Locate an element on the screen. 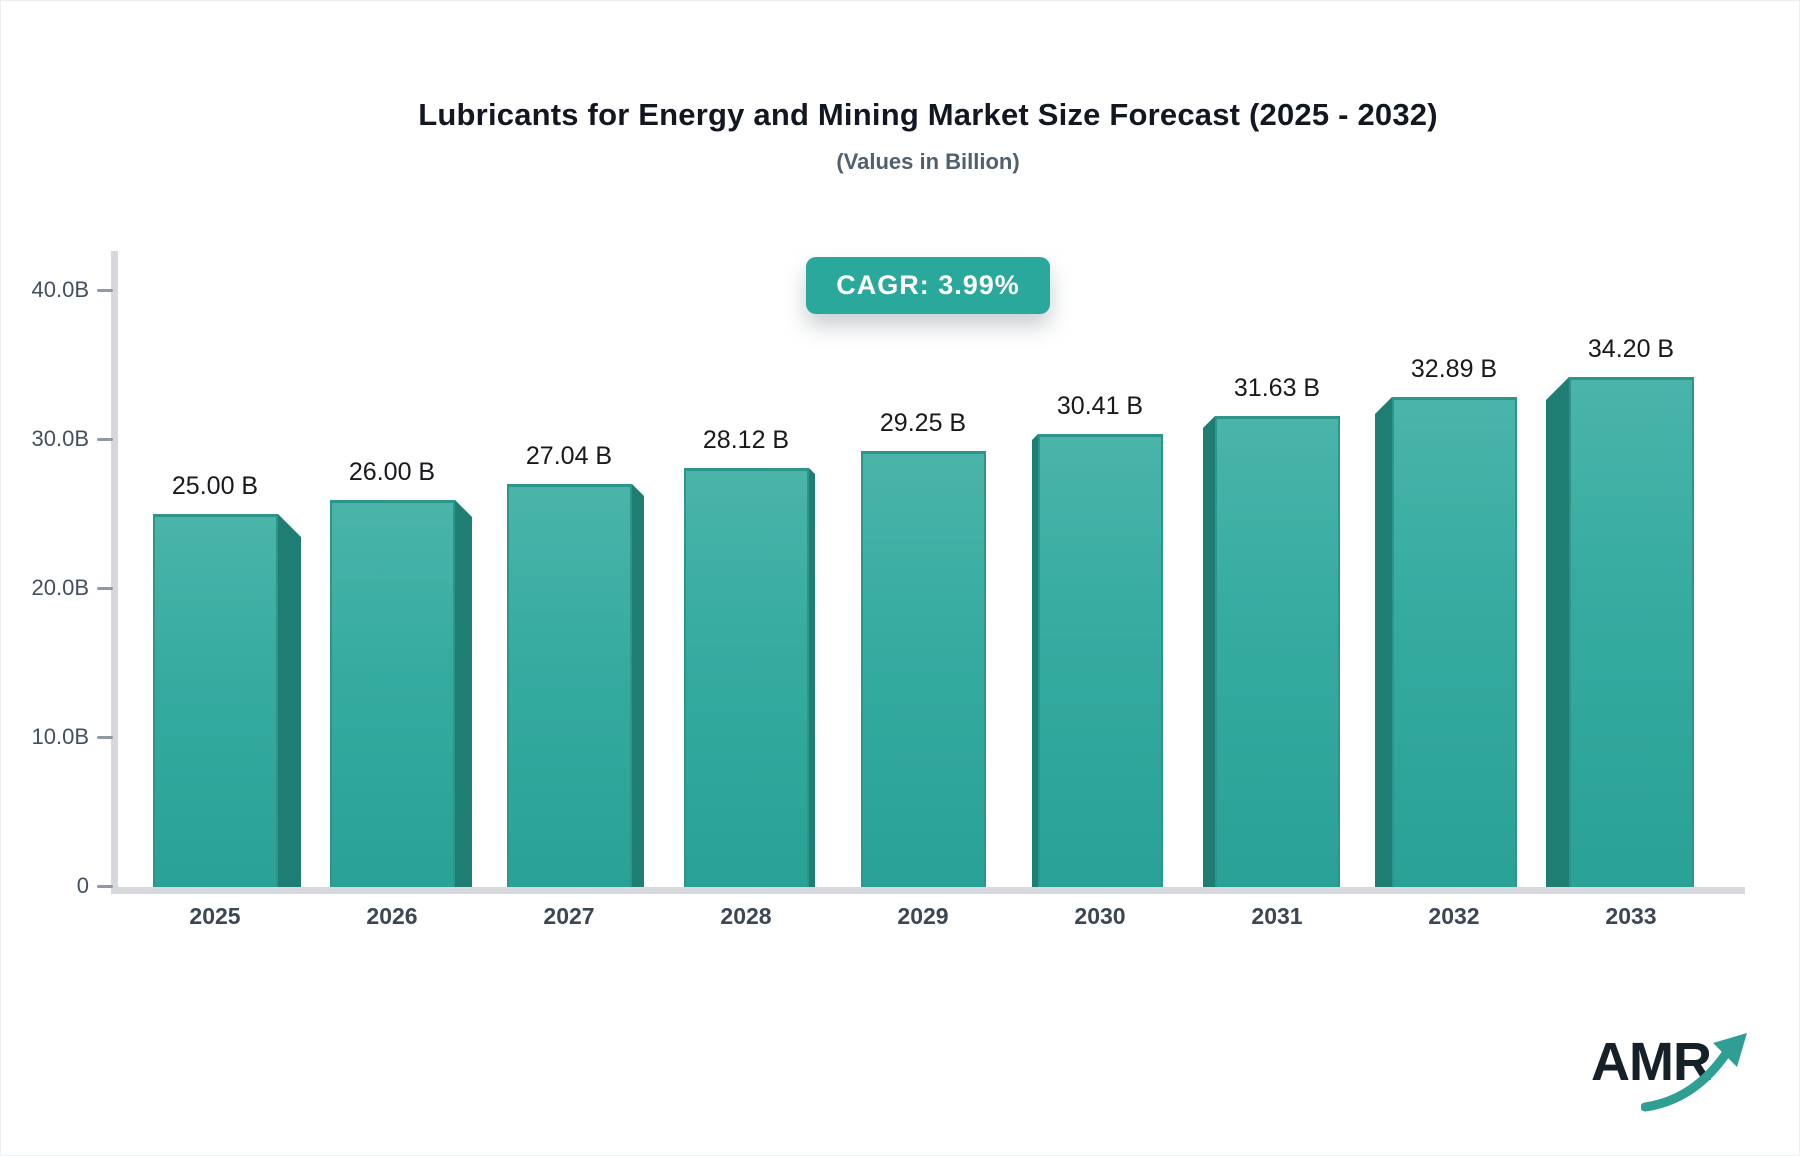 The image size is (1800, 1156). bar-value-label: 31.63 B is located at coordinates (1277, 388).